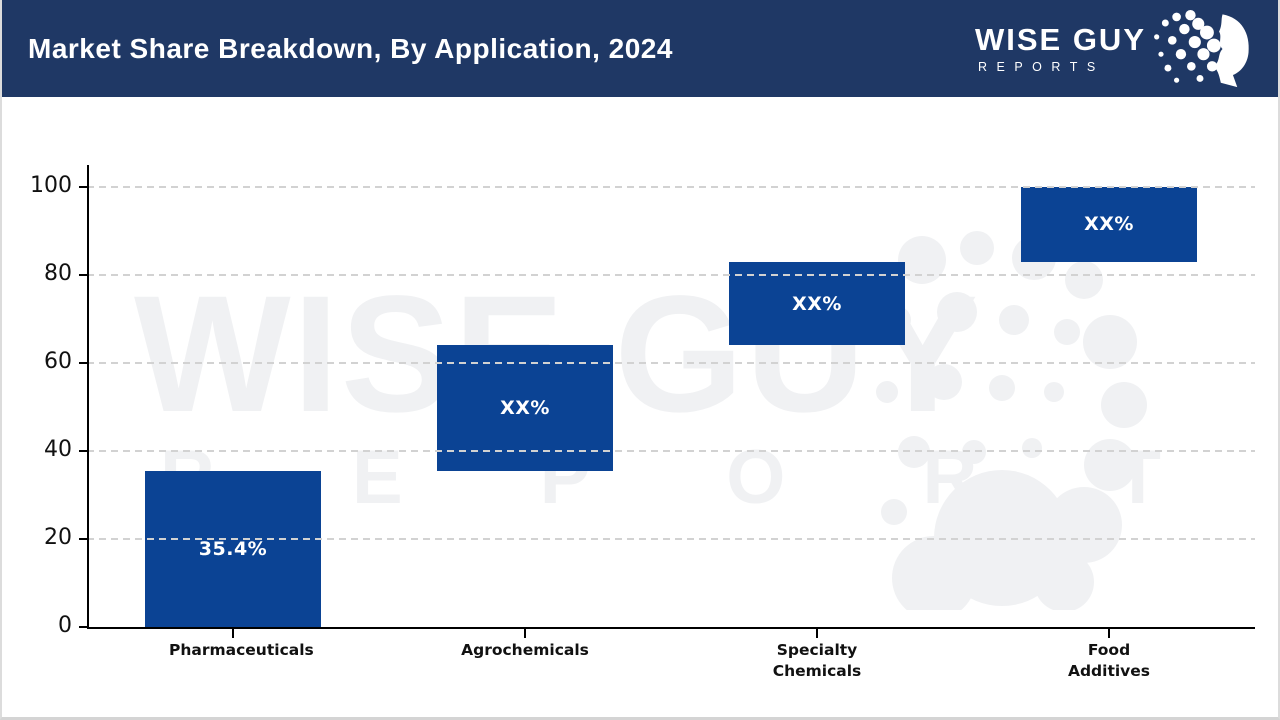  What do you see at coordinates (51, 185) in the screenshot?
I see `y-tick-label: 100` at bounding box center [51, 185].